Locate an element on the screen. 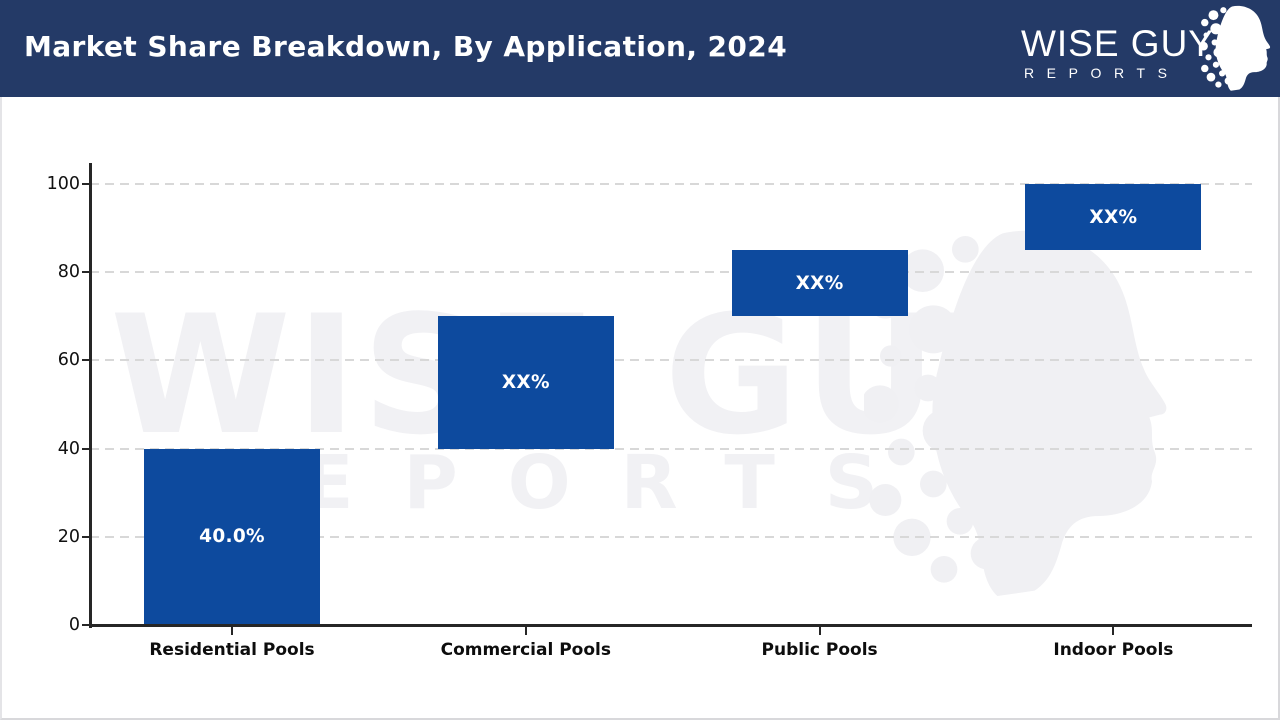 This screenshot has width=1280, height=720. bar-commercial-pools: XX% is located at coordinates (525, 382).